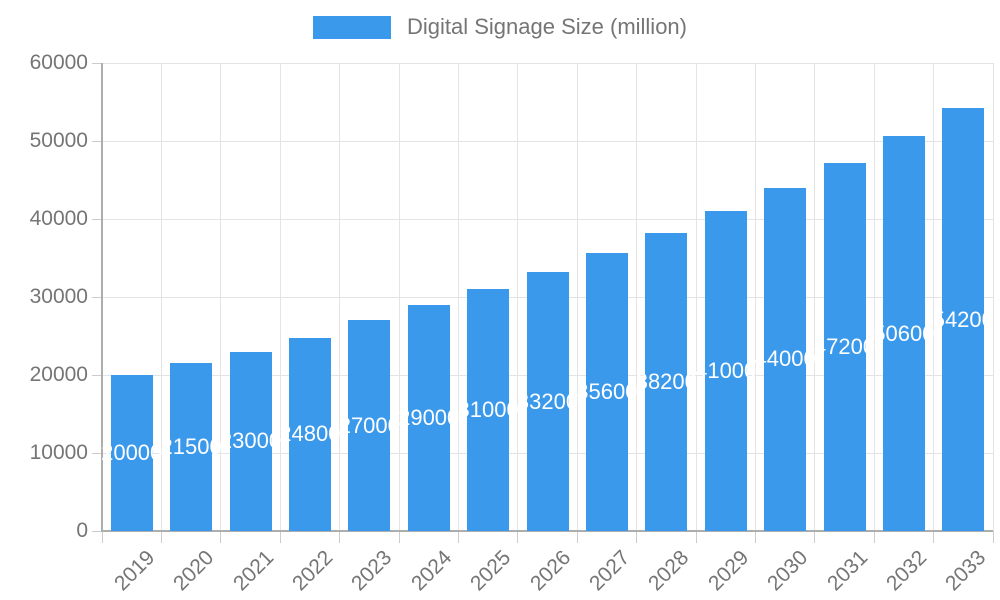 The width and height of the screenshot is (1000, 600). I want to click on x-tick-label: 2024, so click(431, 571).